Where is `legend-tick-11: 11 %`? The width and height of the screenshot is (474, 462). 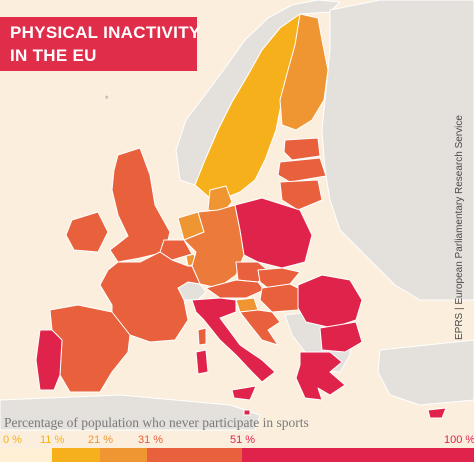
legend-tick-11: 11 % is located at coordinates (52, 440).